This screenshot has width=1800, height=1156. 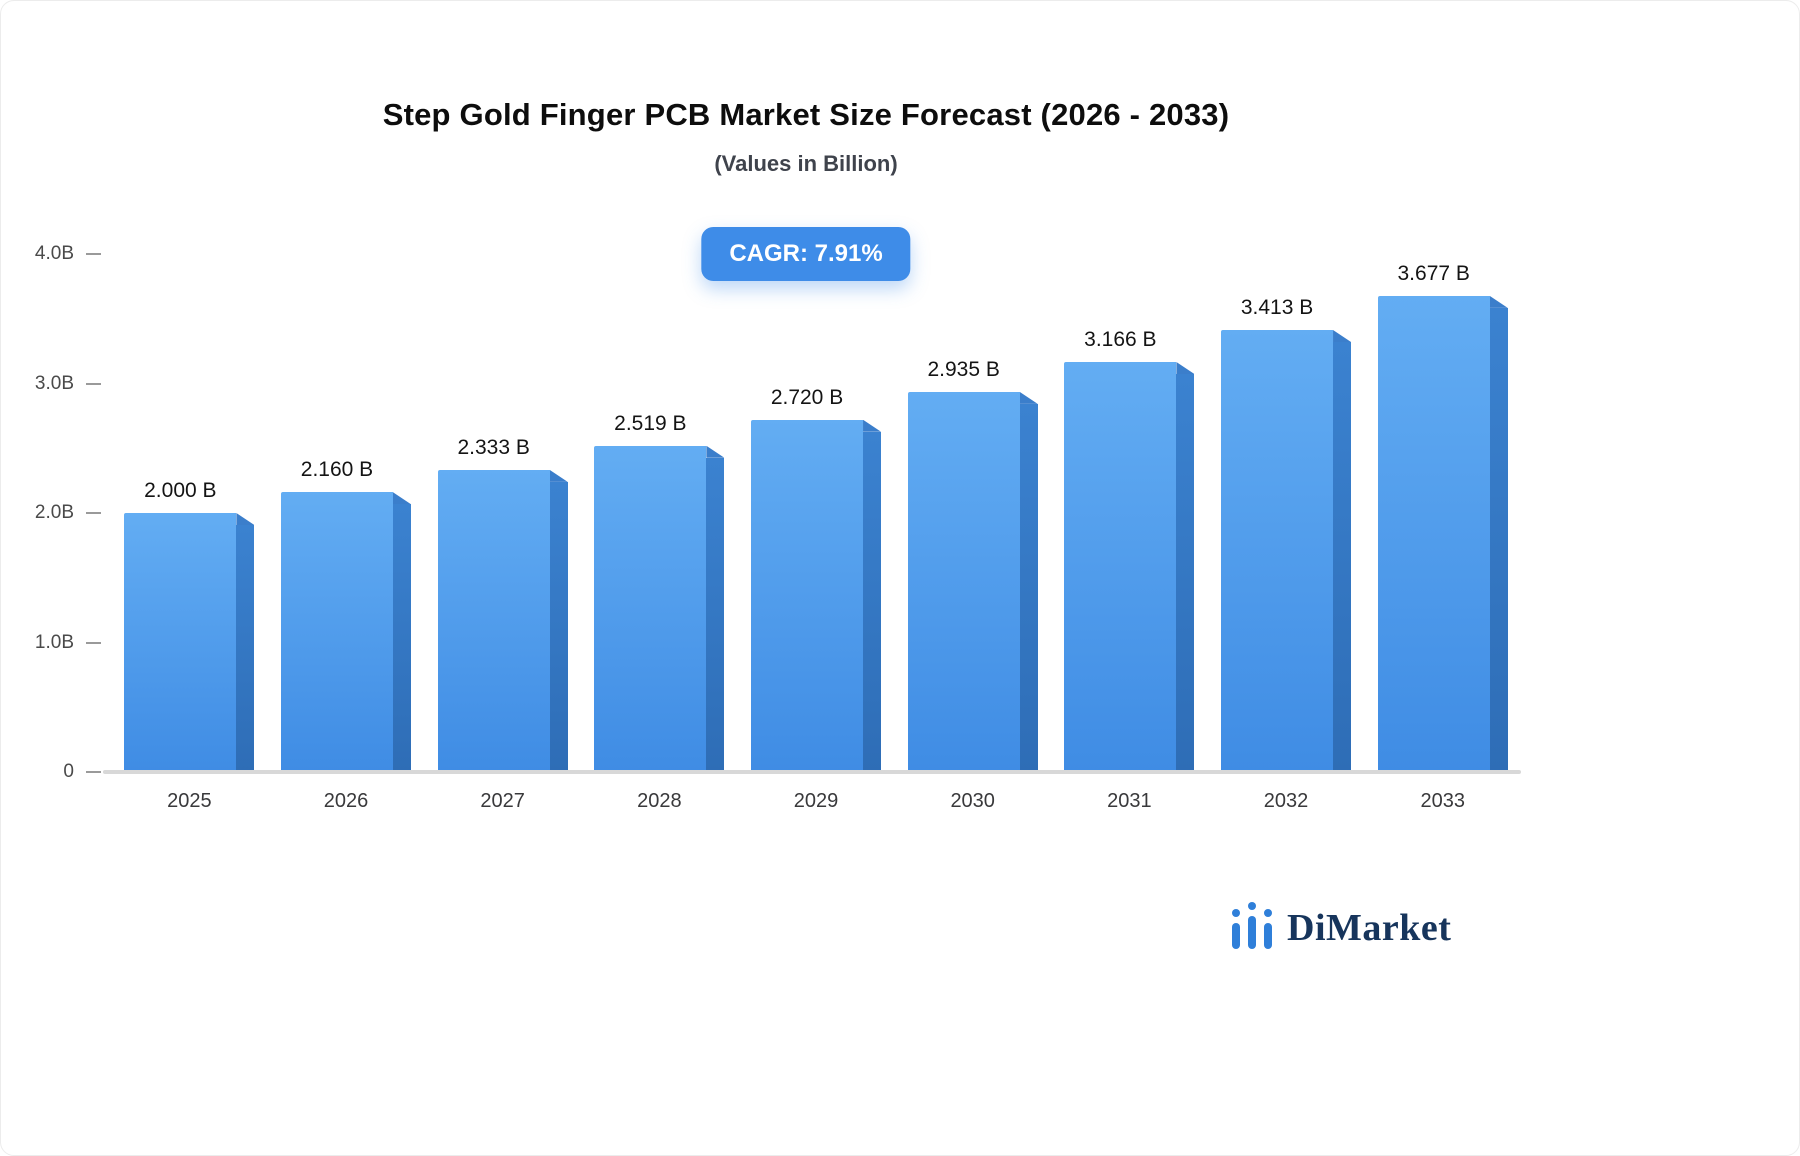 I want to click on bar: 2.000 B, so click(x=189, y=625).